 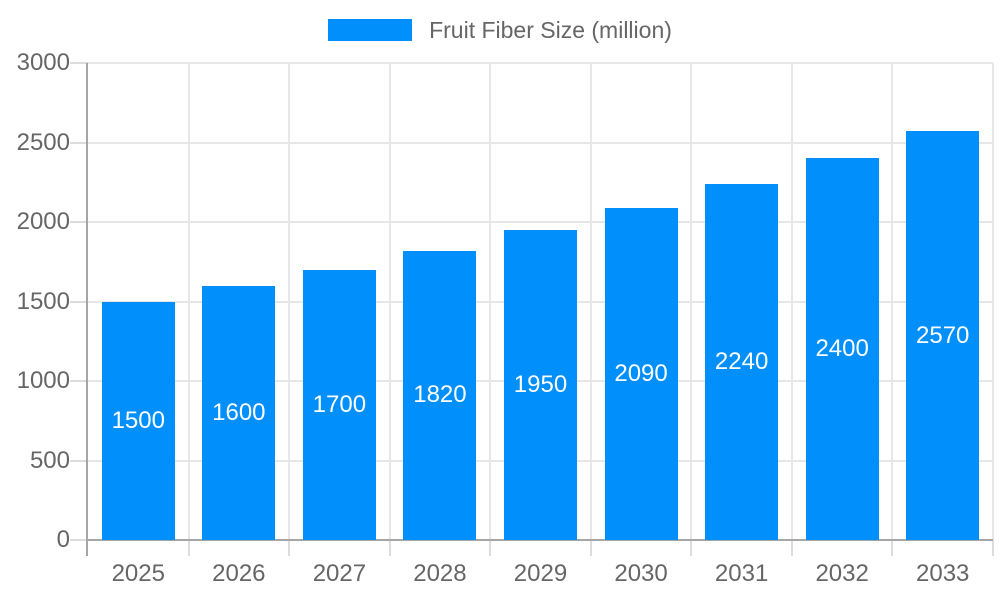 I want to click on bar-value-label: 2570, so click(x=943, y=335).